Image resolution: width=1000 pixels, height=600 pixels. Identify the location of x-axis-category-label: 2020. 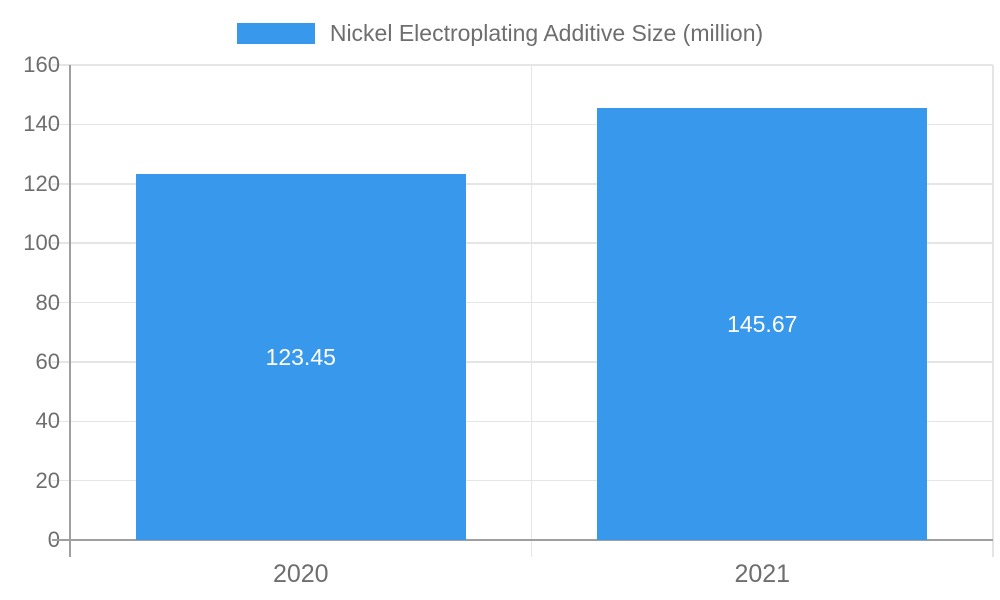
(300, 574).